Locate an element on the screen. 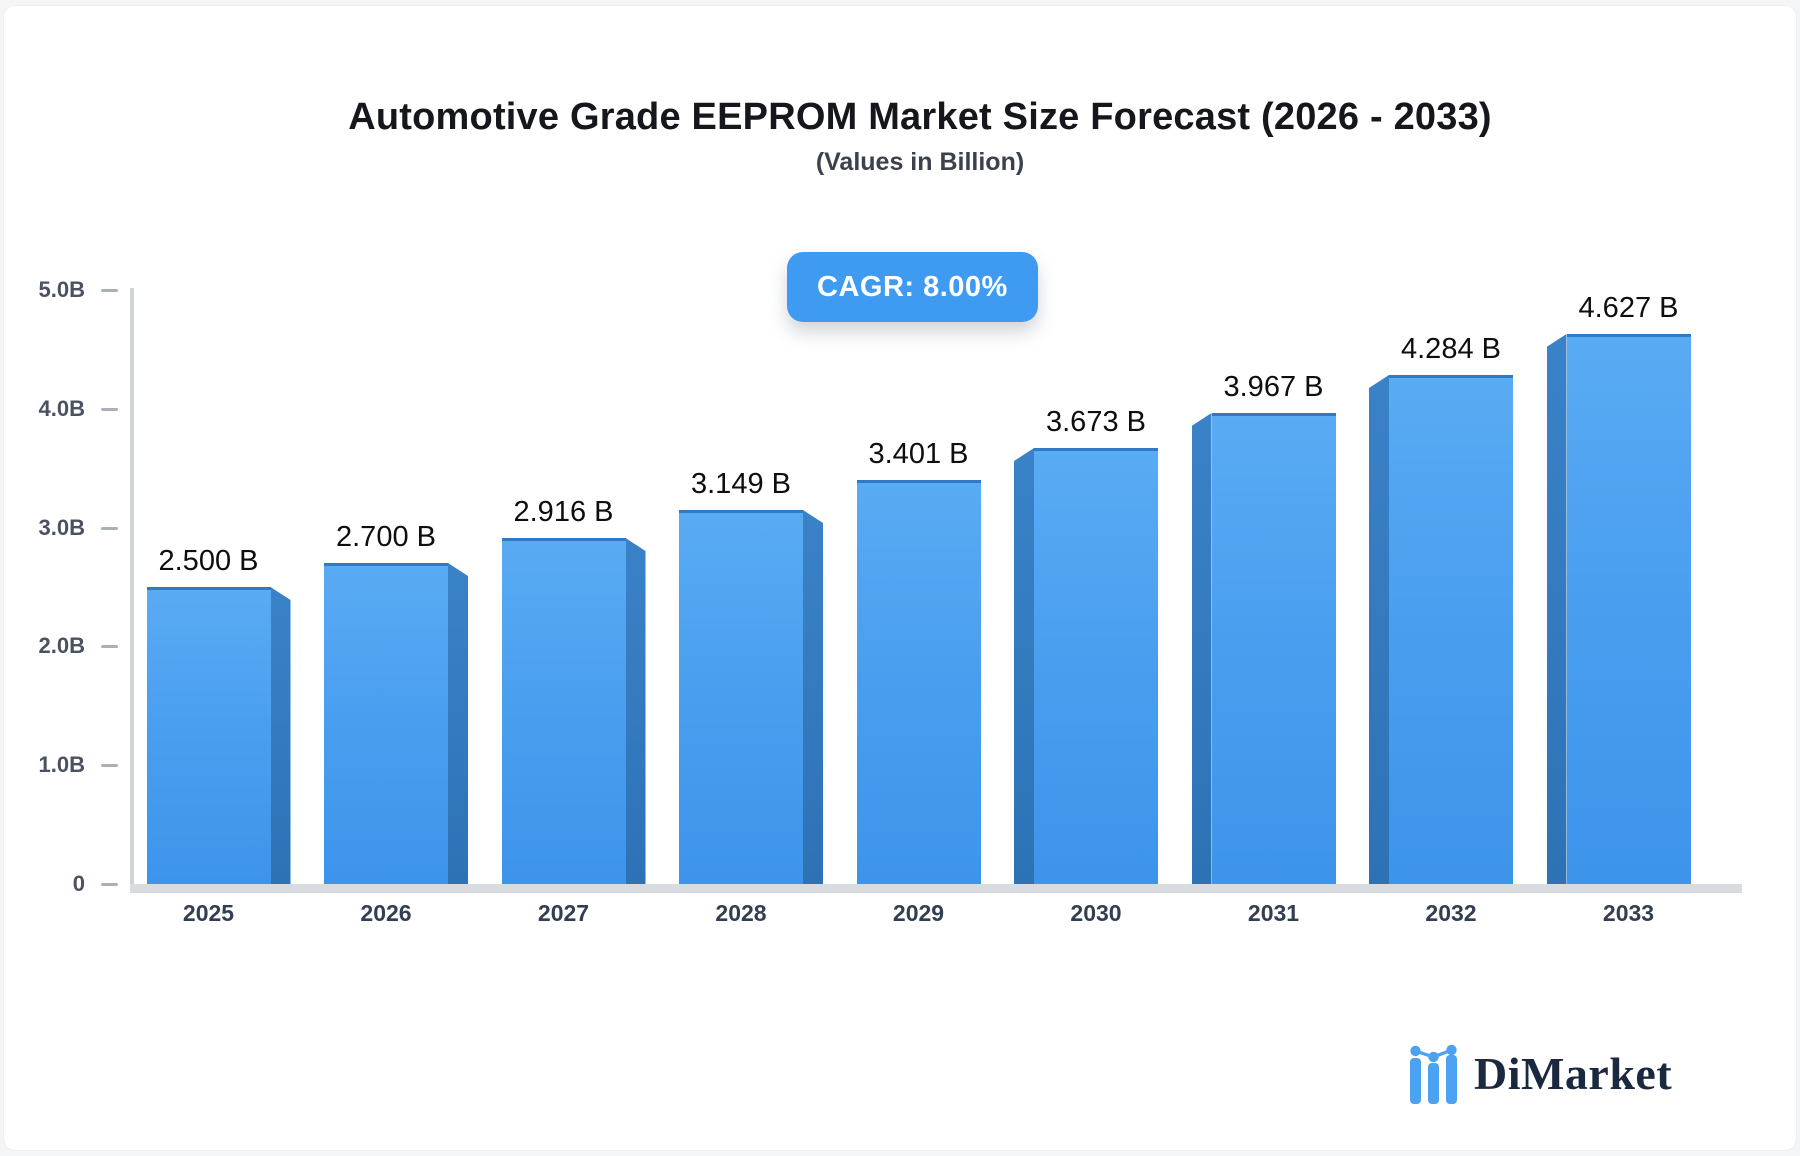  y-tick-label: 2.0B is located at coordinates (61, 646).